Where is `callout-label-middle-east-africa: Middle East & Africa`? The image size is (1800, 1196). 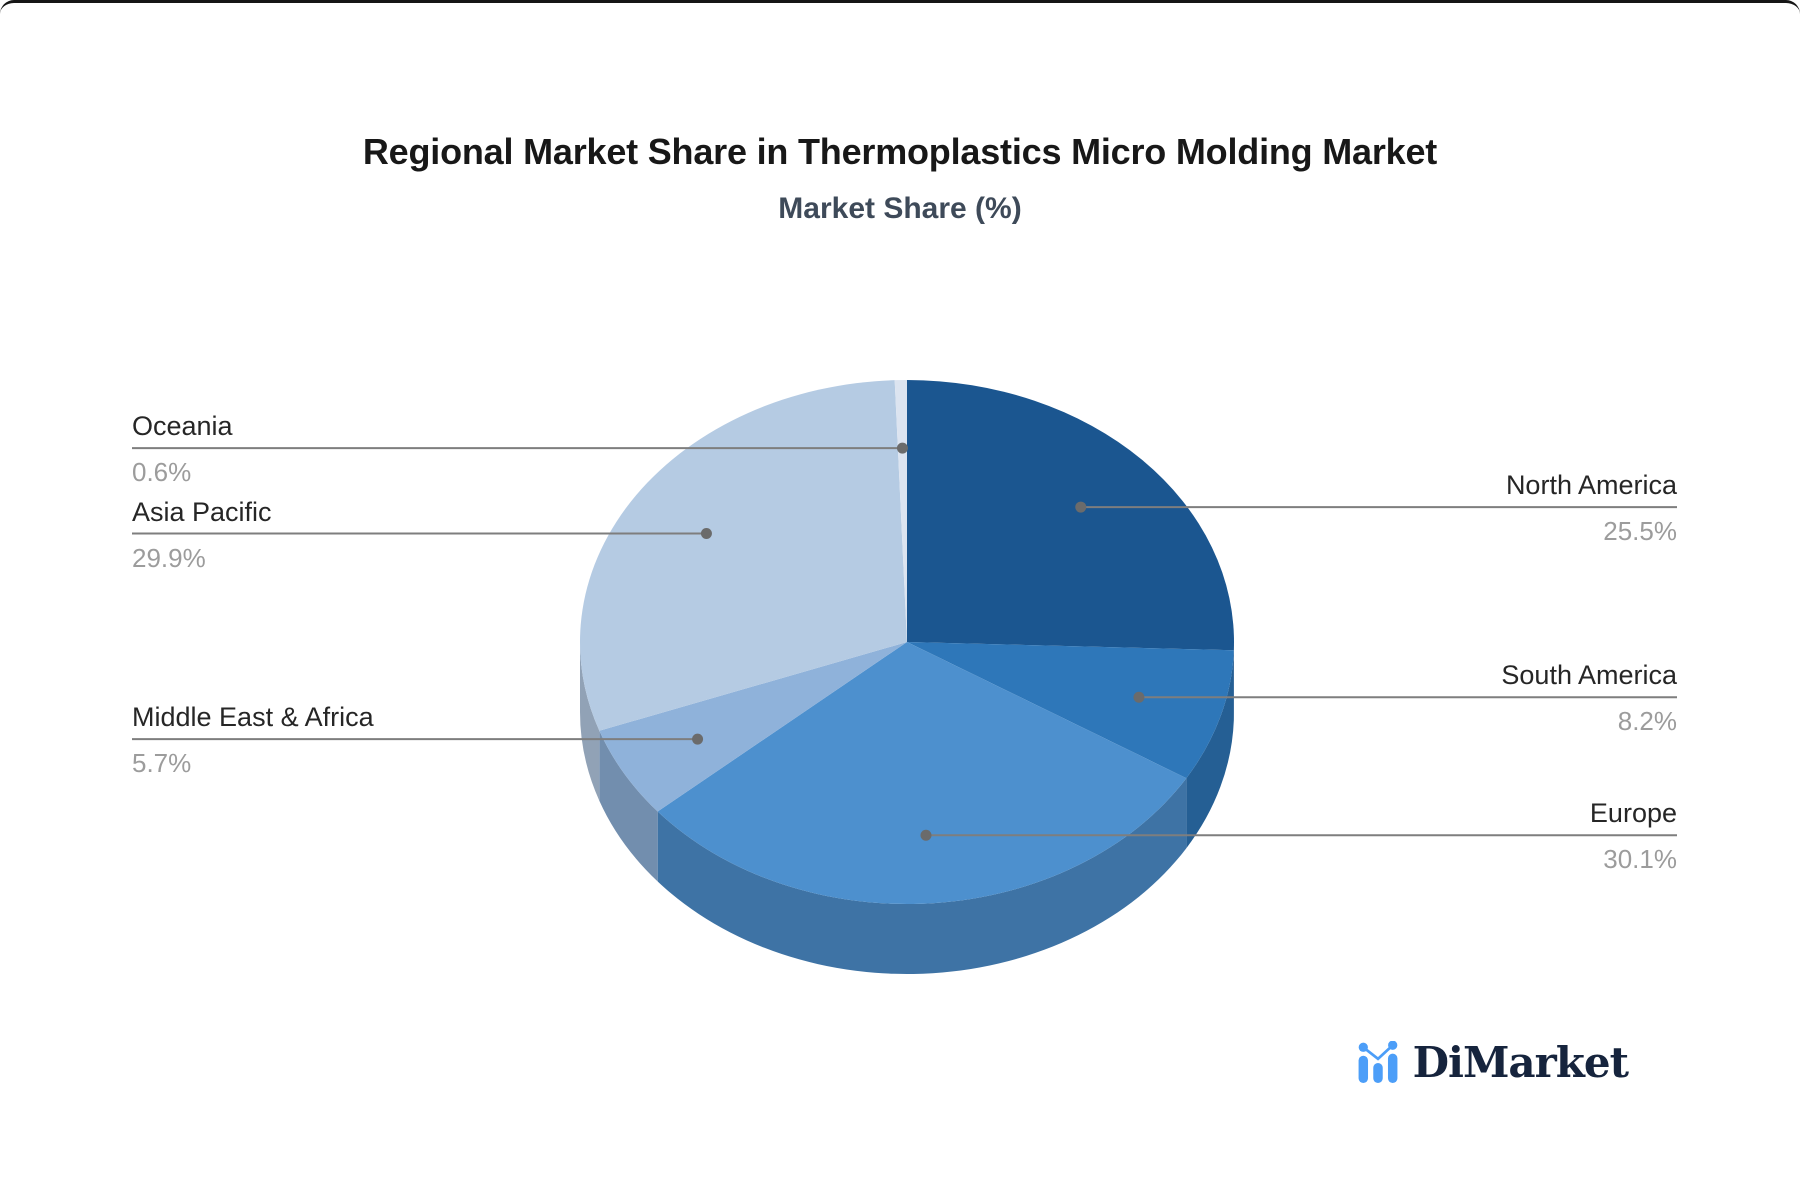
callout-label-middle-east-africa: Middle East & Africa is located at coordinates (253, 717).